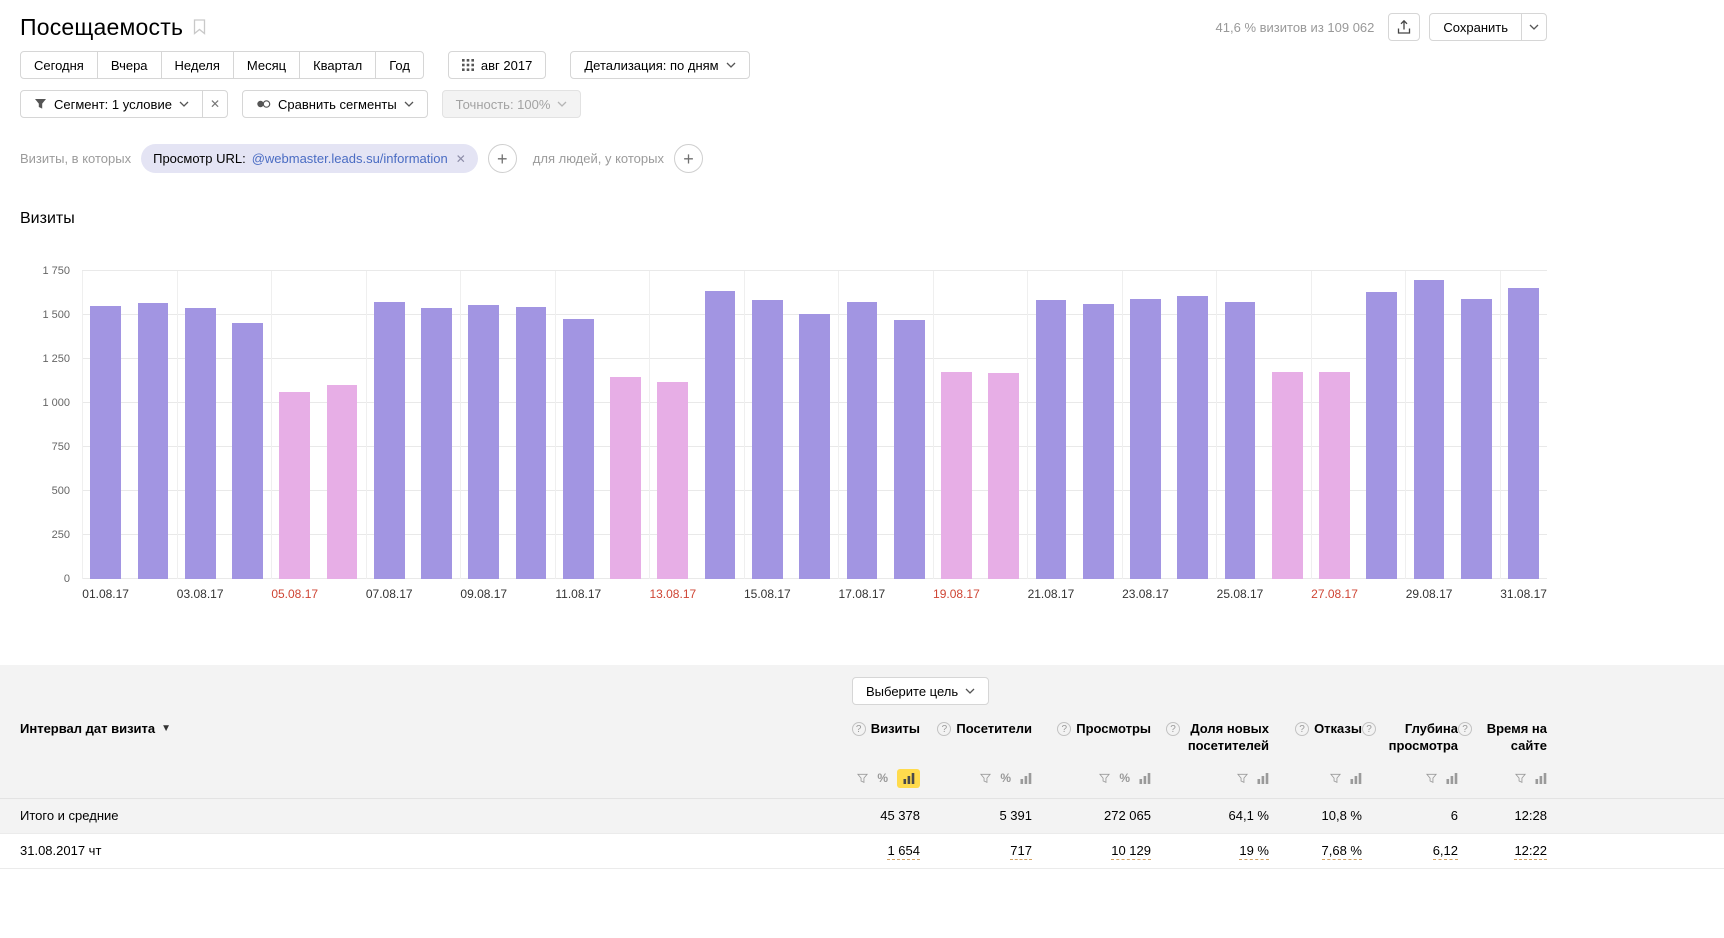 Image resolution: width=1724 pixels, height=938 pixels. What do you see at coordinates (1341, 852) in the screenshot?
I see `row-value-link: 7,68 %` at bounding box center [1341, 852].